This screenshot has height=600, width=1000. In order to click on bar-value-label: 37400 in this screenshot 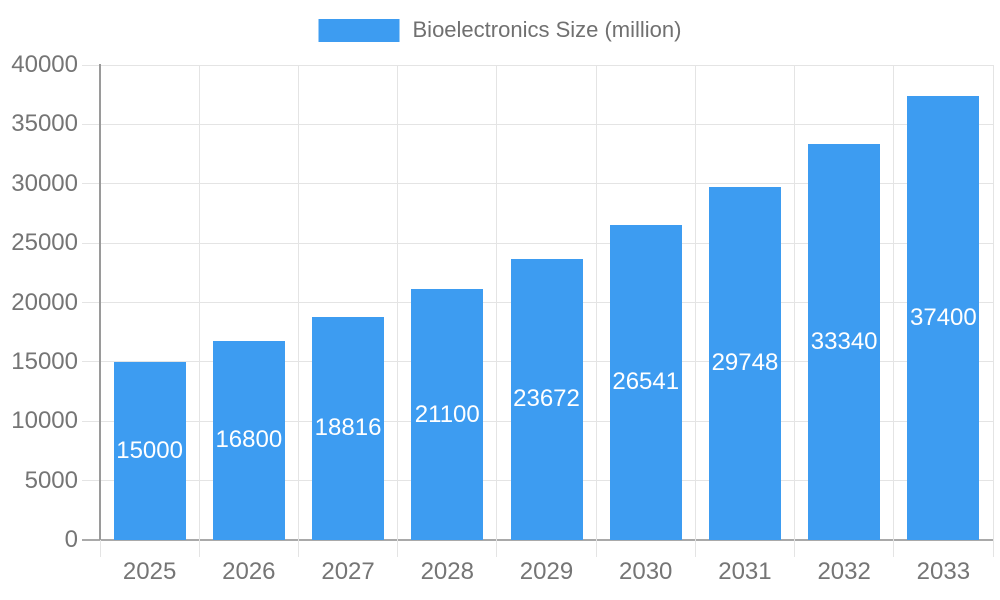, I will do `click(943, 317)`.